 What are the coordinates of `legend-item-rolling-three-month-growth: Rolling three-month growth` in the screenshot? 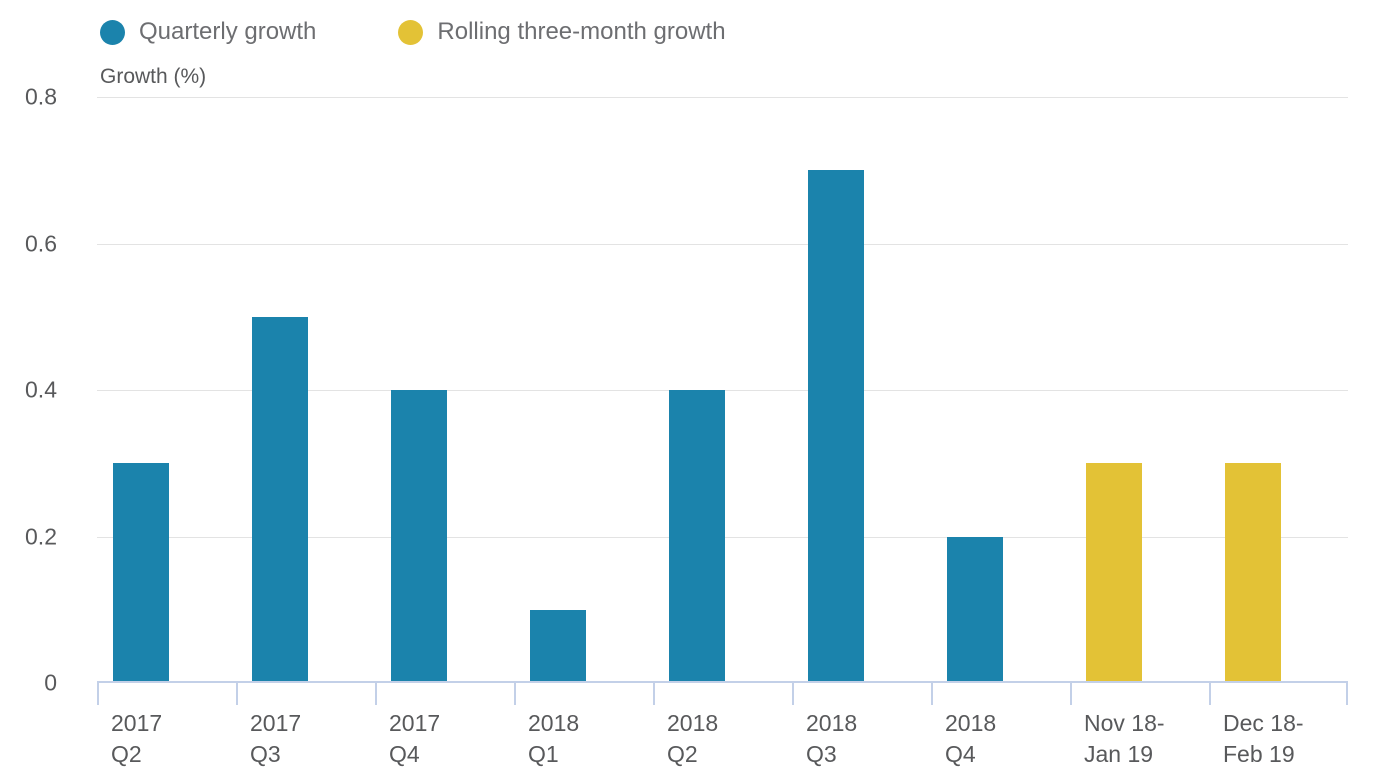 It's located at (562, 31).